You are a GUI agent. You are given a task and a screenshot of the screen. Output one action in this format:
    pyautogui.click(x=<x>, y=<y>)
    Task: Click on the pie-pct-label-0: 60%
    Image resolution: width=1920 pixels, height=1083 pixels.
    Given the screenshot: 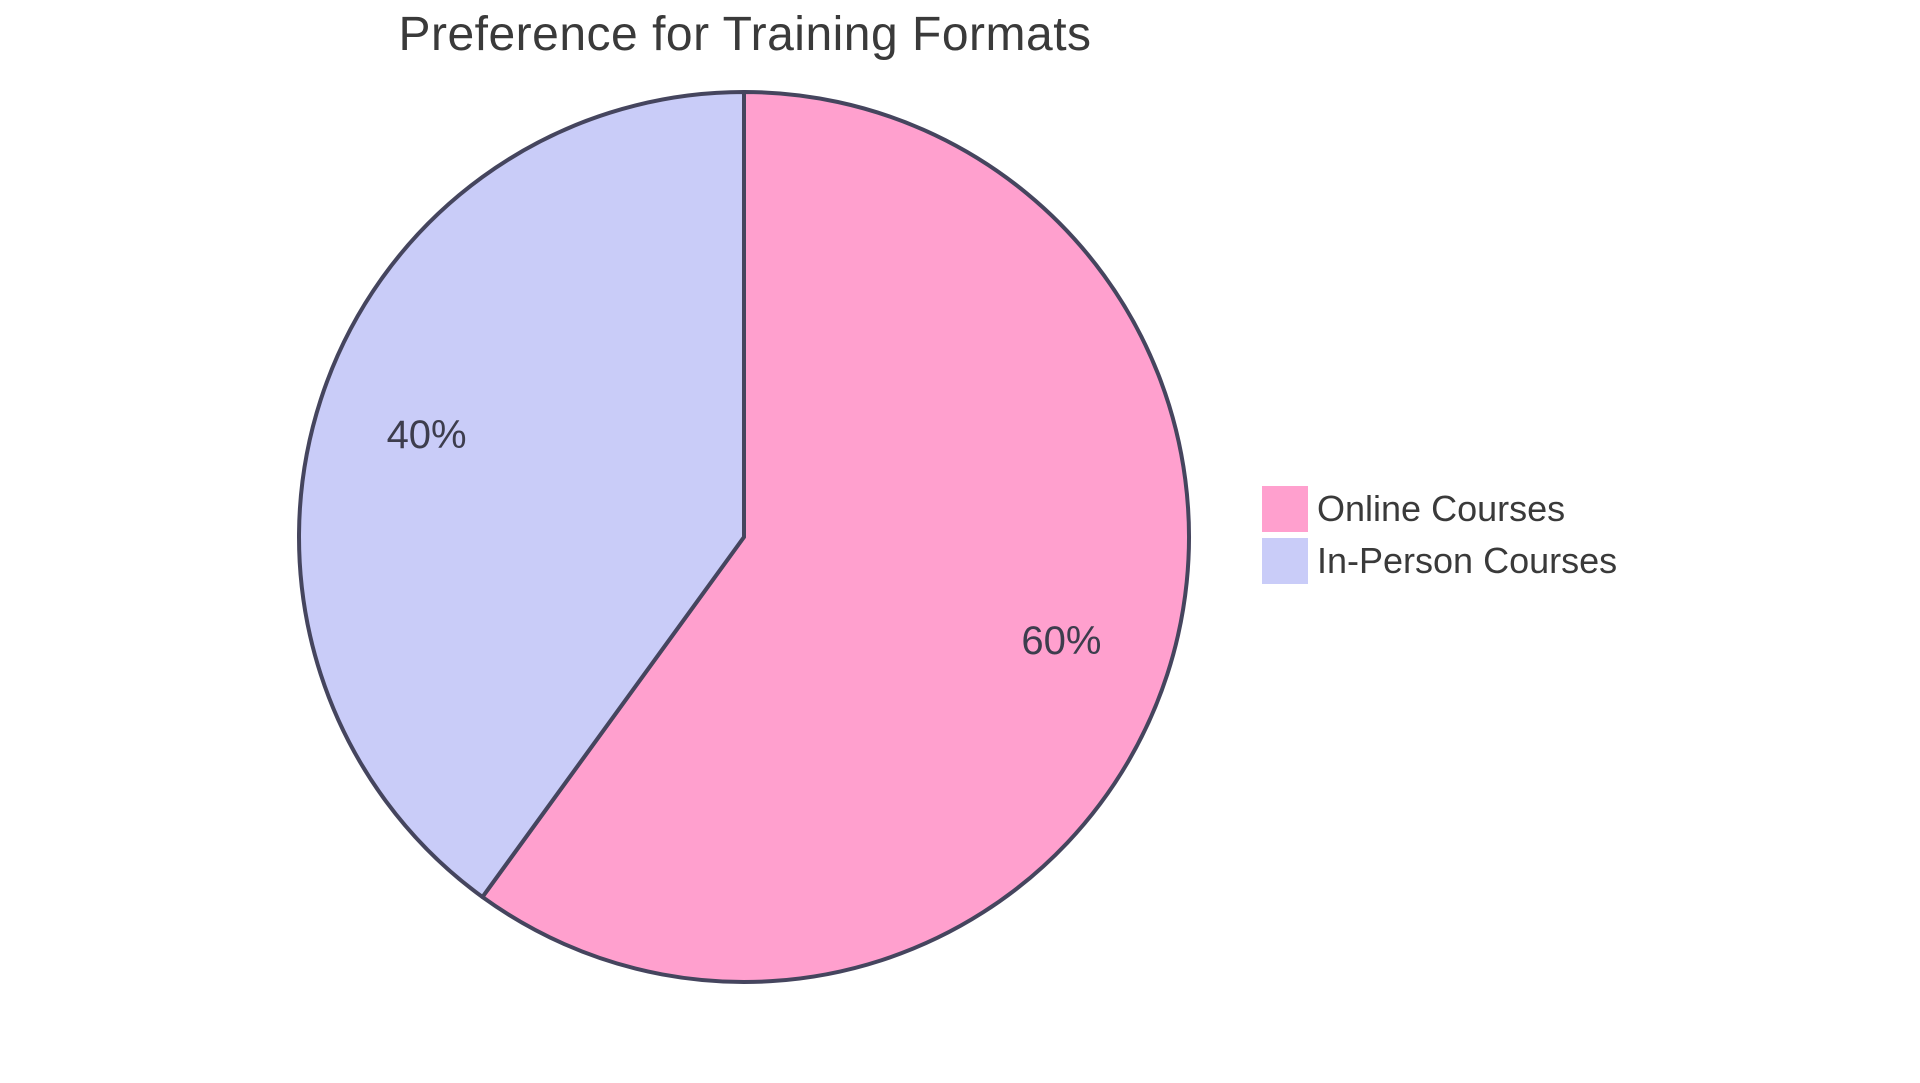 What is the action you would take?
    pyautogui.click(x=1061, y=641)
    